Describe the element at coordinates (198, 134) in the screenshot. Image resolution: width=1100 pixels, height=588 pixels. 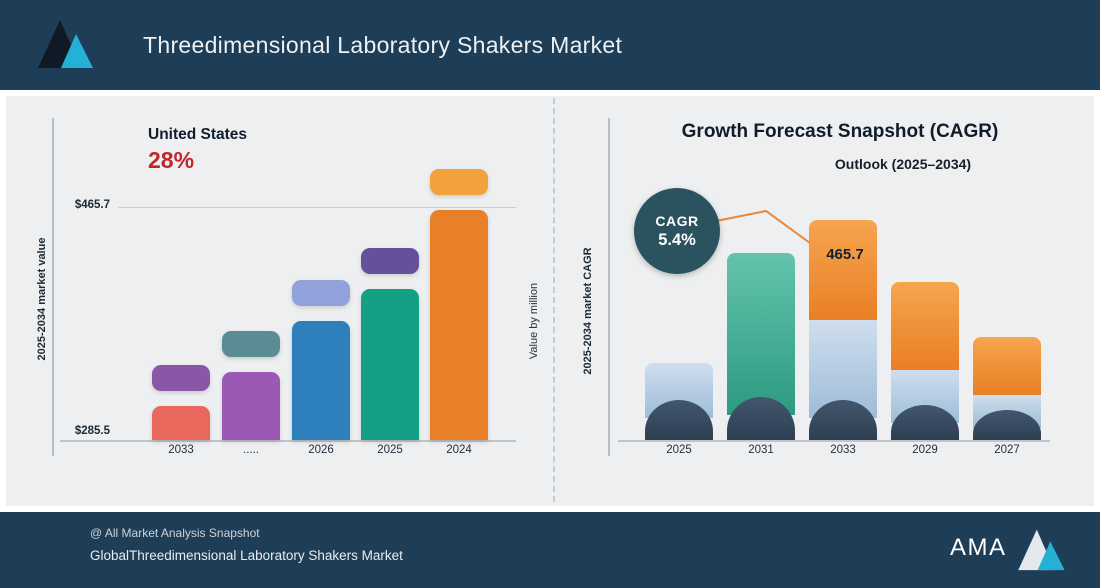
I see `region-label: United States` at that location.